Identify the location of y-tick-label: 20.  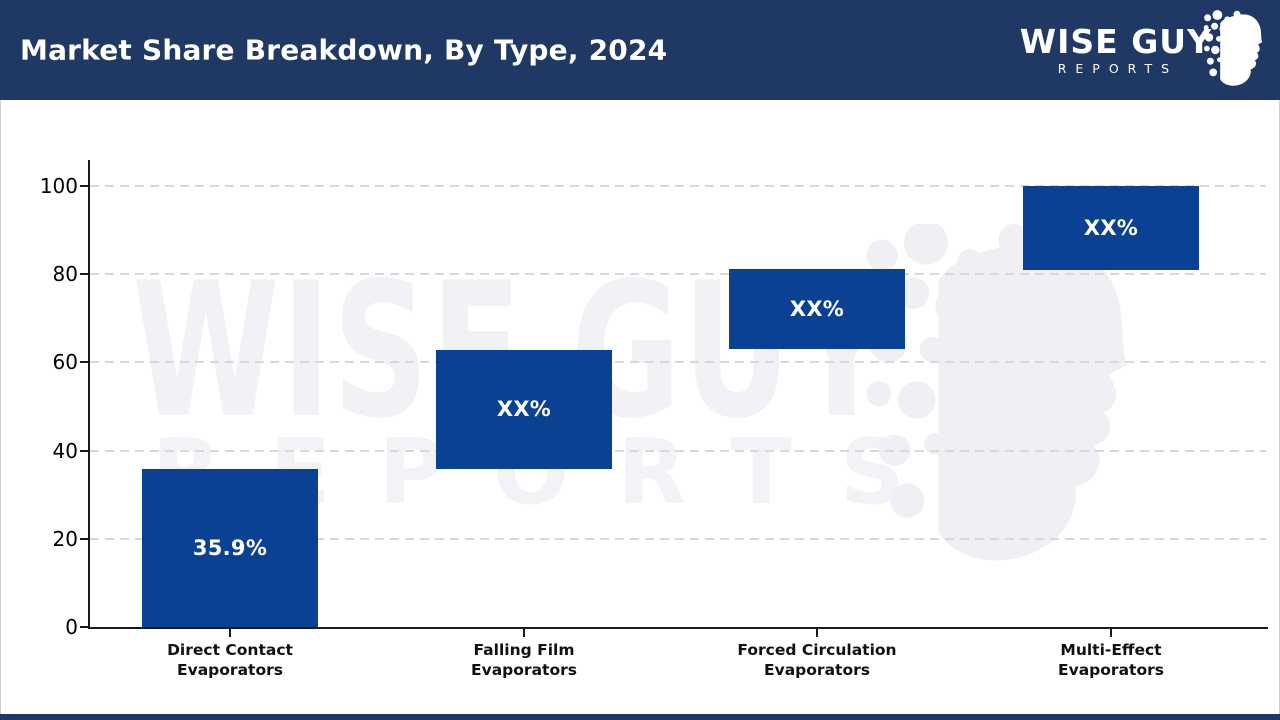
(65, 538).